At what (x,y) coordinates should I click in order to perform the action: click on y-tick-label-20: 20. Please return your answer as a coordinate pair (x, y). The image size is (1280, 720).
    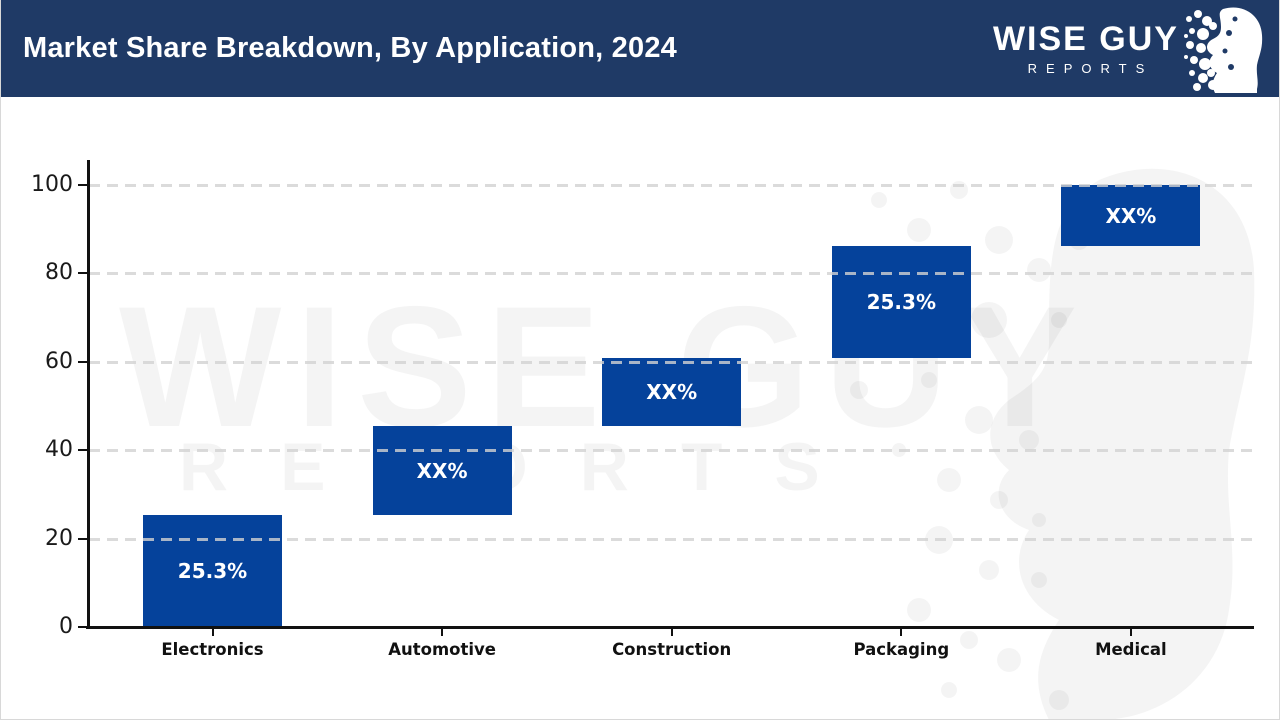
    Looking at the image, I should click on (59, 538).